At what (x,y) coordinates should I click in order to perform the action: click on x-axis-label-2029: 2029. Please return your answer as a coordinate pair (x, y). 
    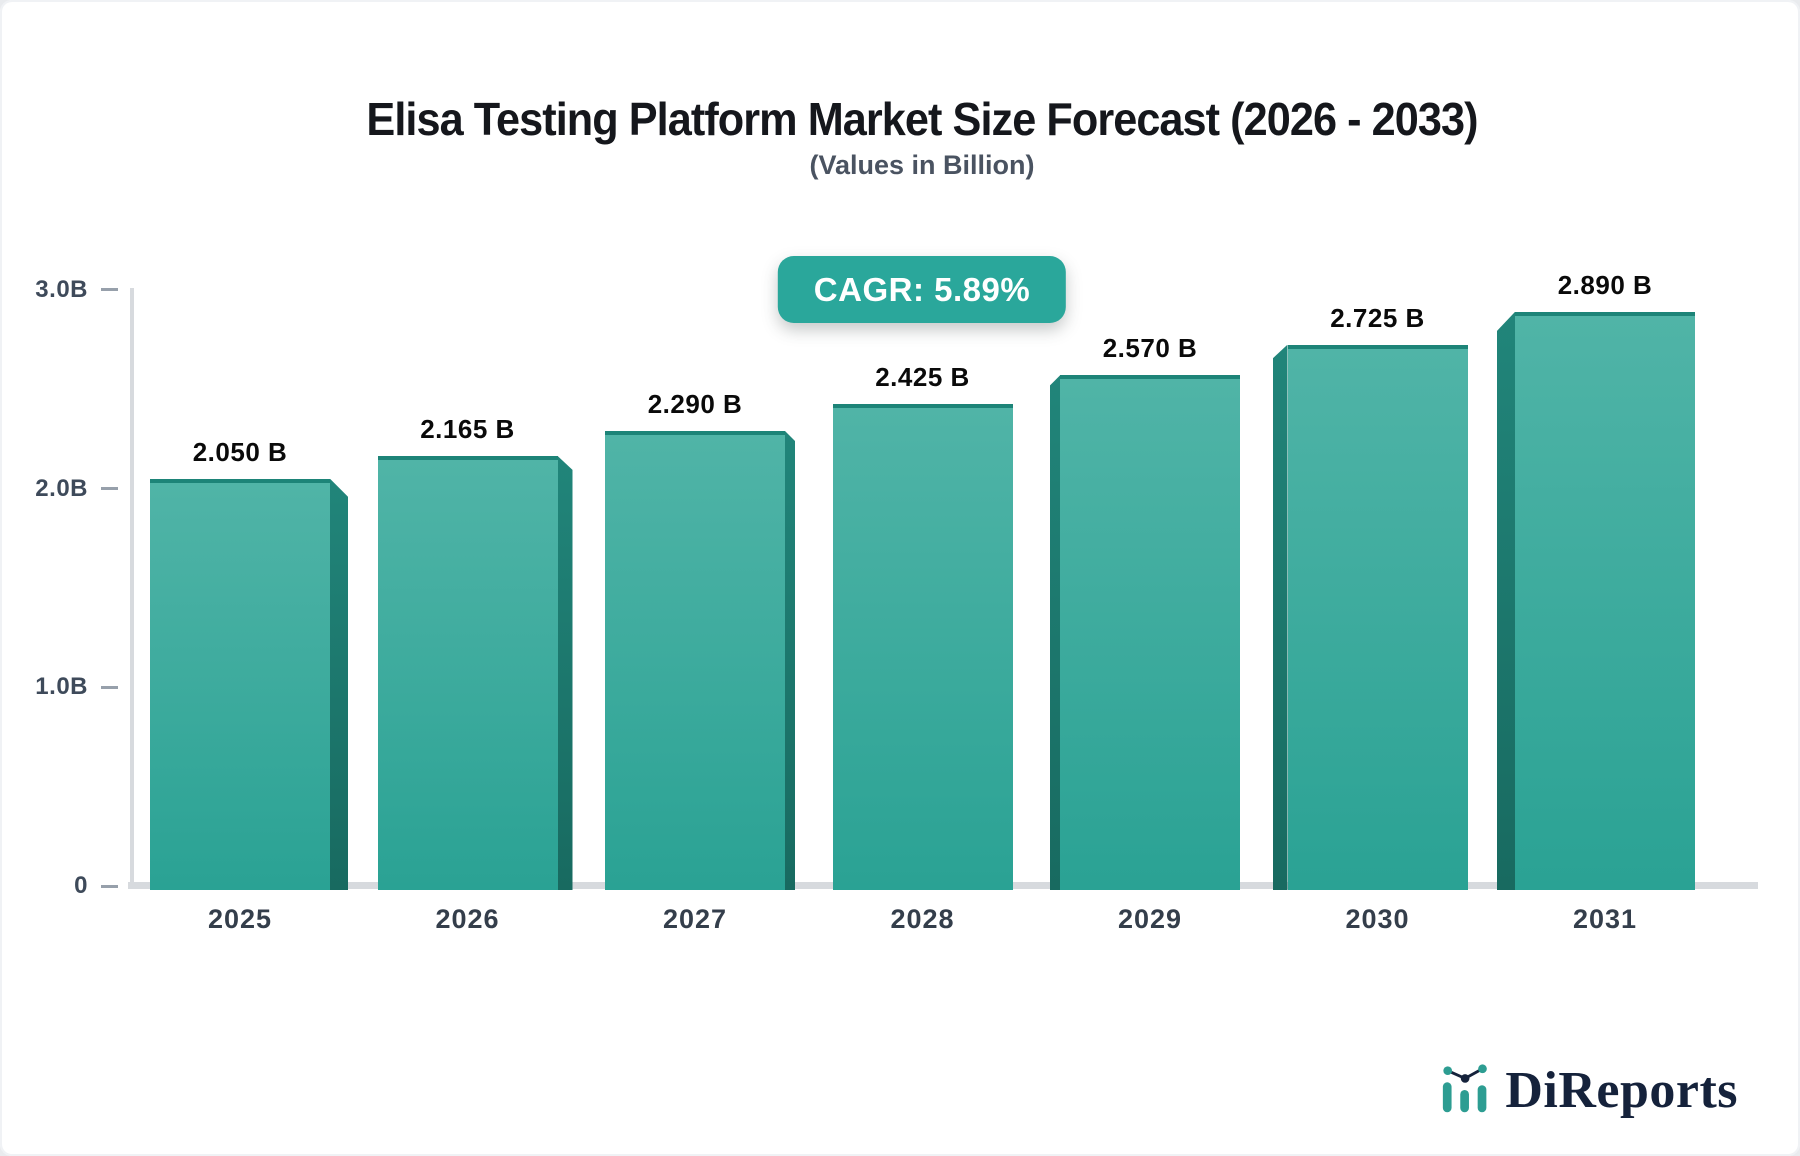
    Looking at the image, I should click on (1150, 919).